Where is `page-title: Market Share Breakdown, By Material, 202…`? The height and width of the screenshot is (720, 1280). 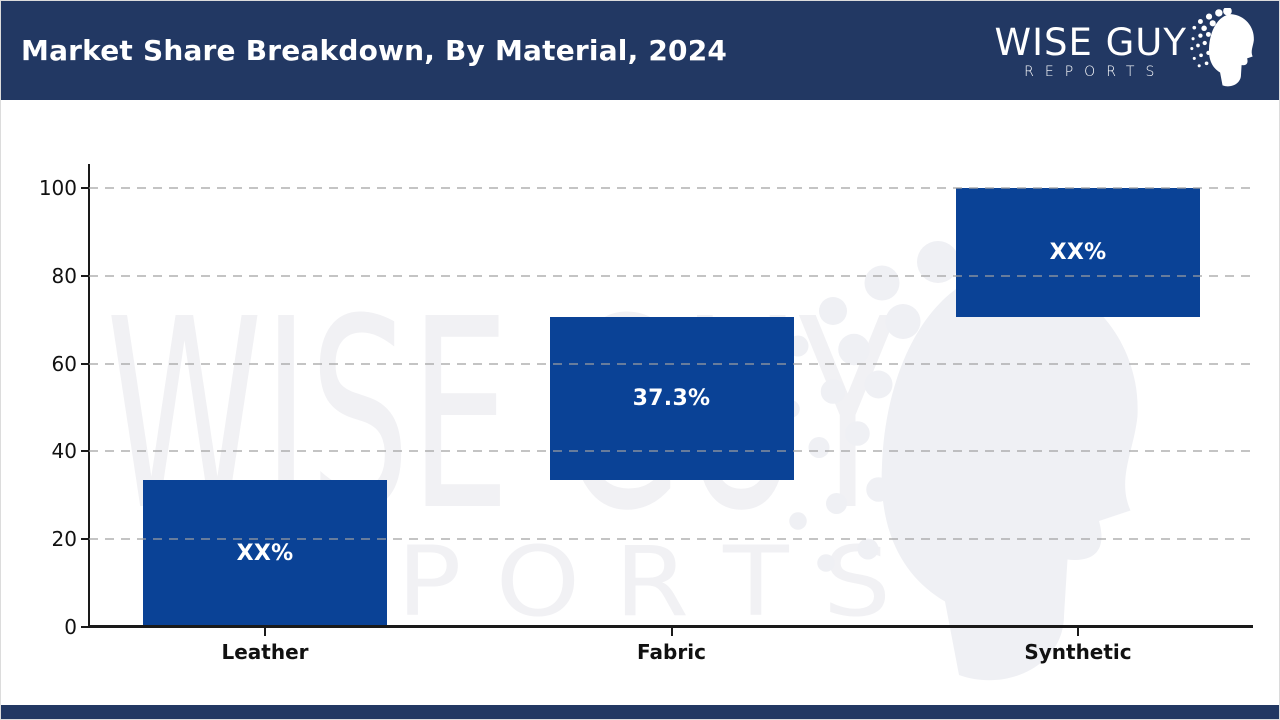 page-title: Market Share Breakdown, By Material, 202… is located at coordinates (374, 50).